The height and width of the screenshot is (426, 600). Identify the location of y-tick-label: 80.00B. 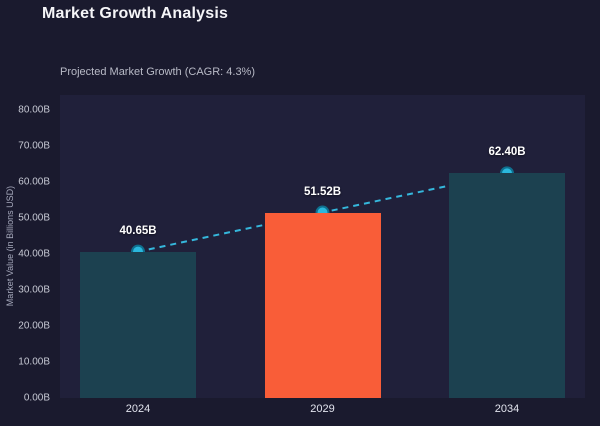
(34, 110).